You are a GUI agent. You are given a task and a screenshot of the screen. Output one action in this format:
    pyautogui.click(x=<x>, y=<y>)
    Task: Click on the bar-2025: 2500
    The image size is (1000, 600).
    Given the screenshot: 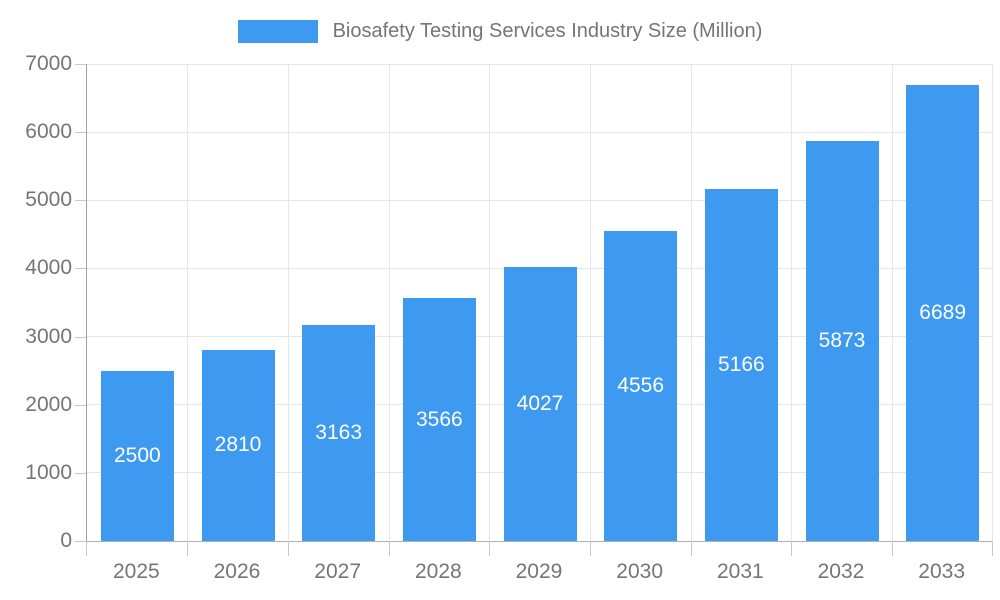 What is the action you would take?
    pyautogui.click(x=137, y=455)
    